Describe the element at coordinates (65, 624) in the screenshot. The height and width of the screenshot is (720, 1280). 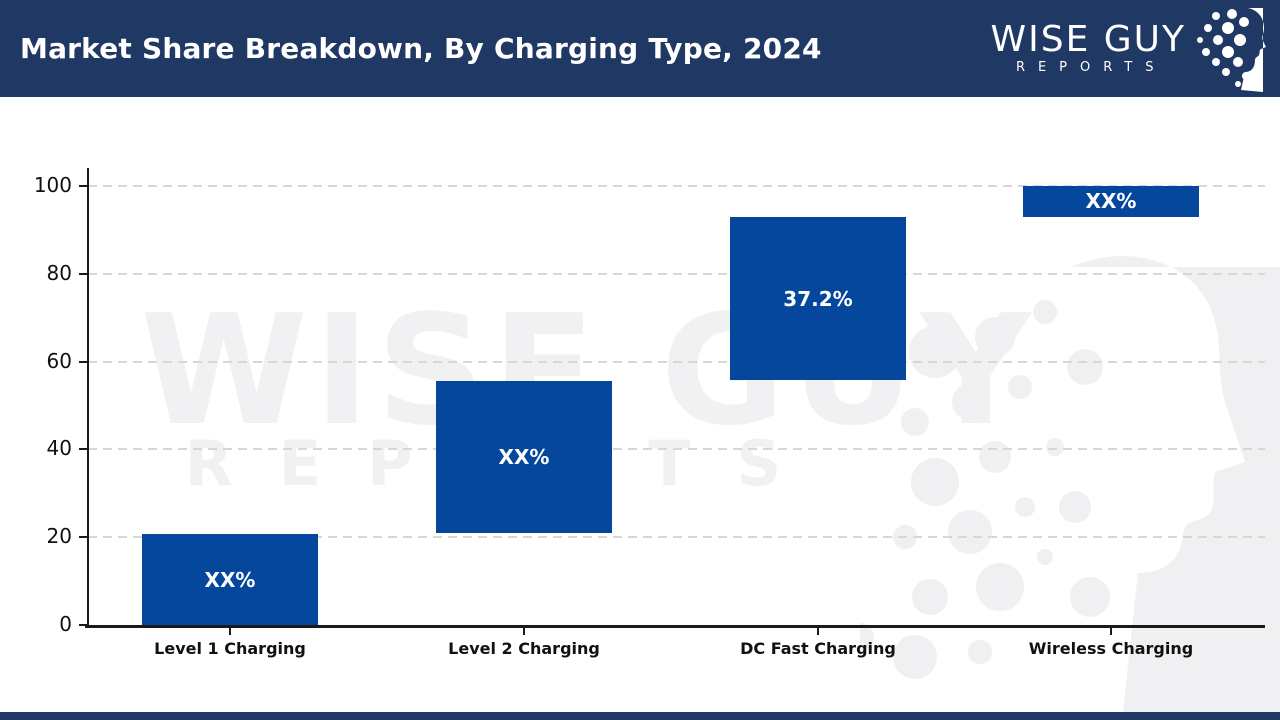
I see `y-axis-tick-label: 0` at that location.